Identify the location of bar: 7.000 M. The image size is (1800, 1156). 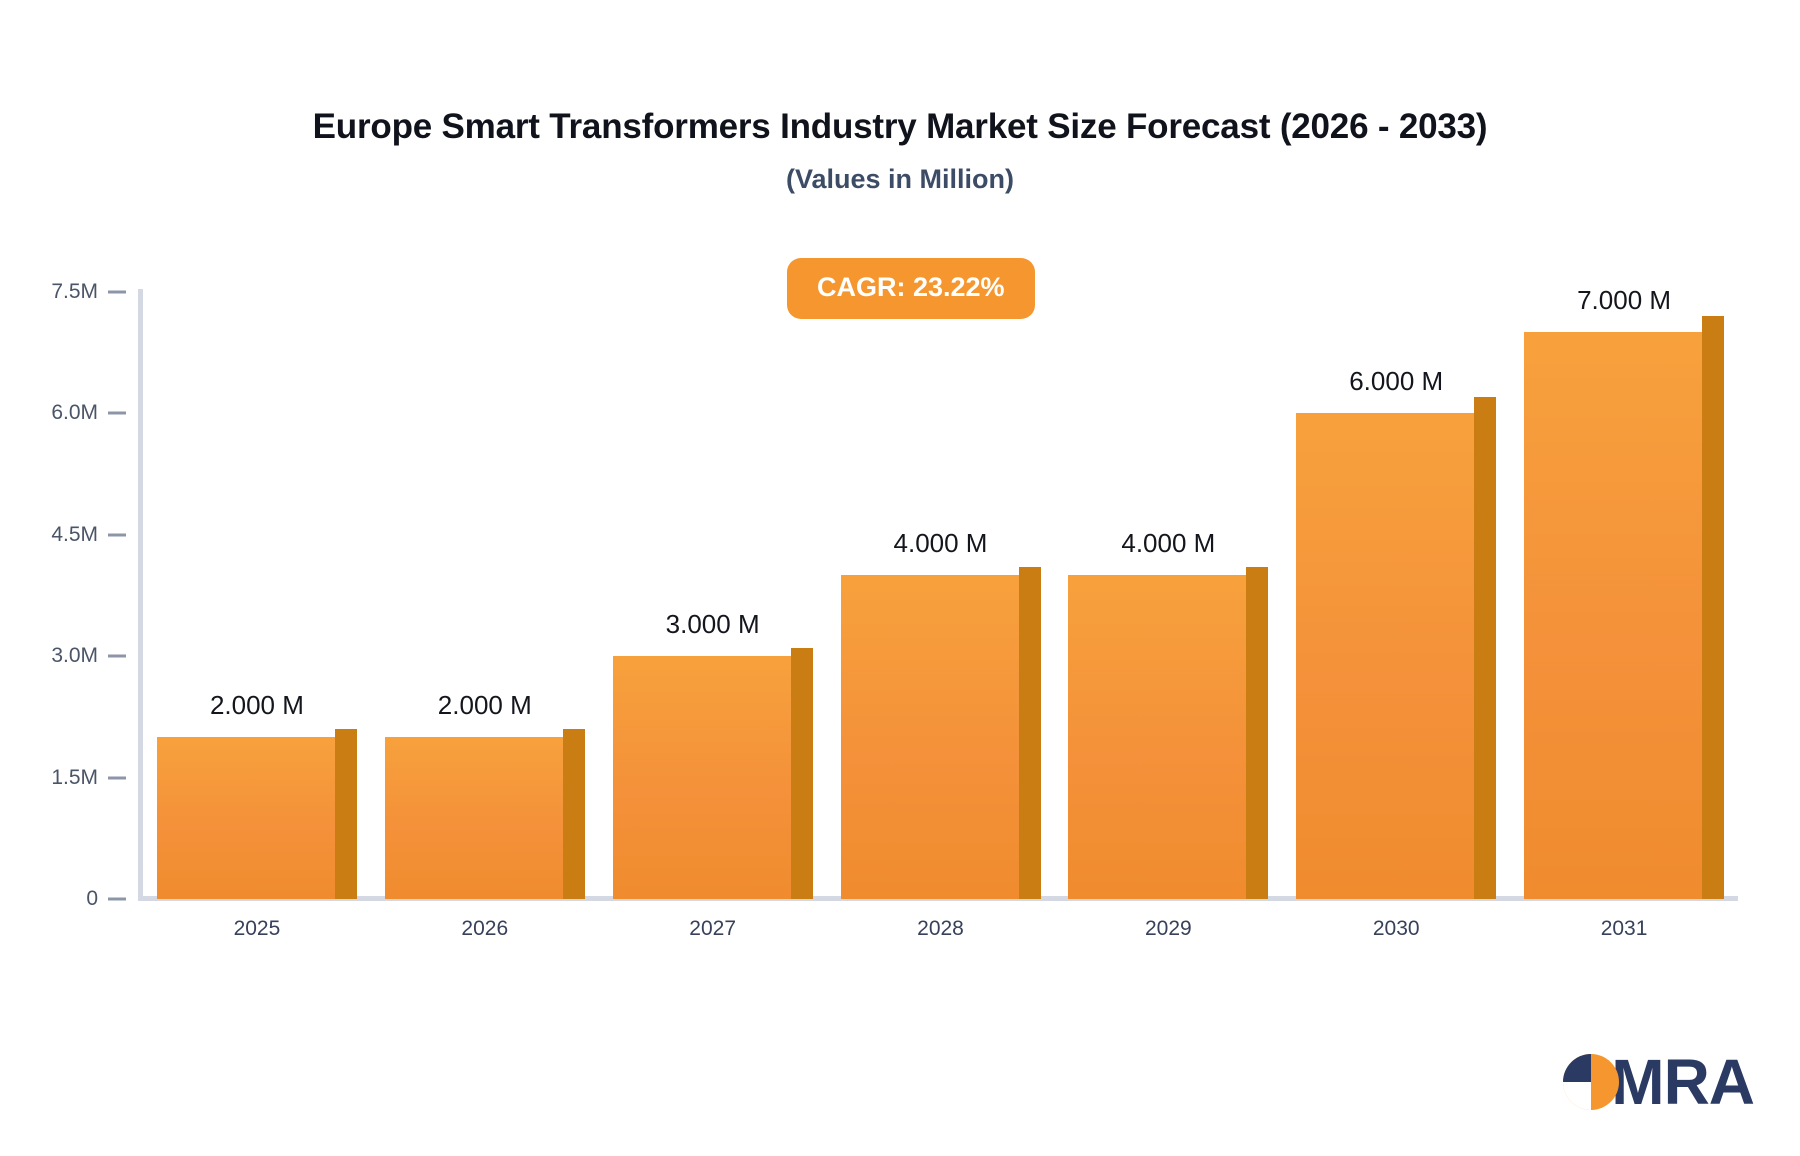
(1624, 592).